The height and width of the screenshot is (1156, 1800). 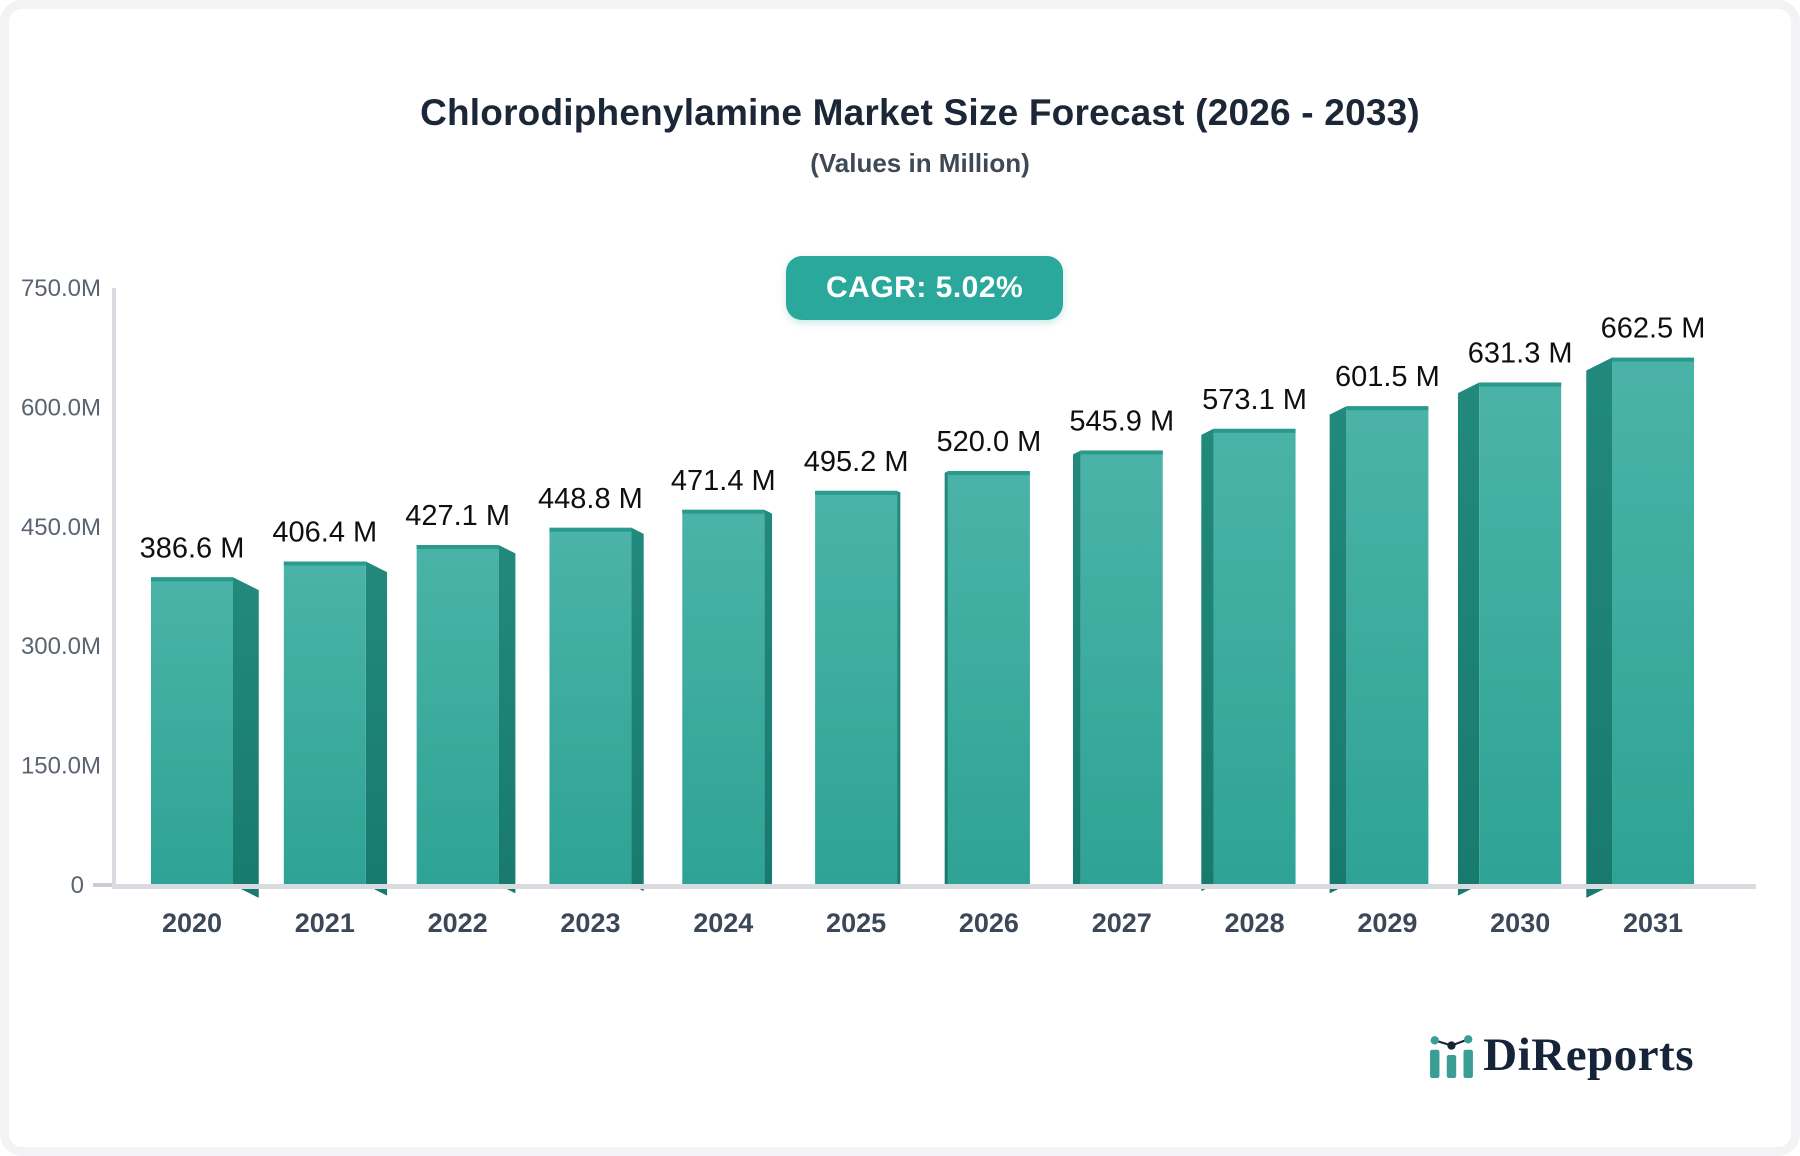 I want to click on bar-value-label: 471.4 M, so click(x=723, y=481).